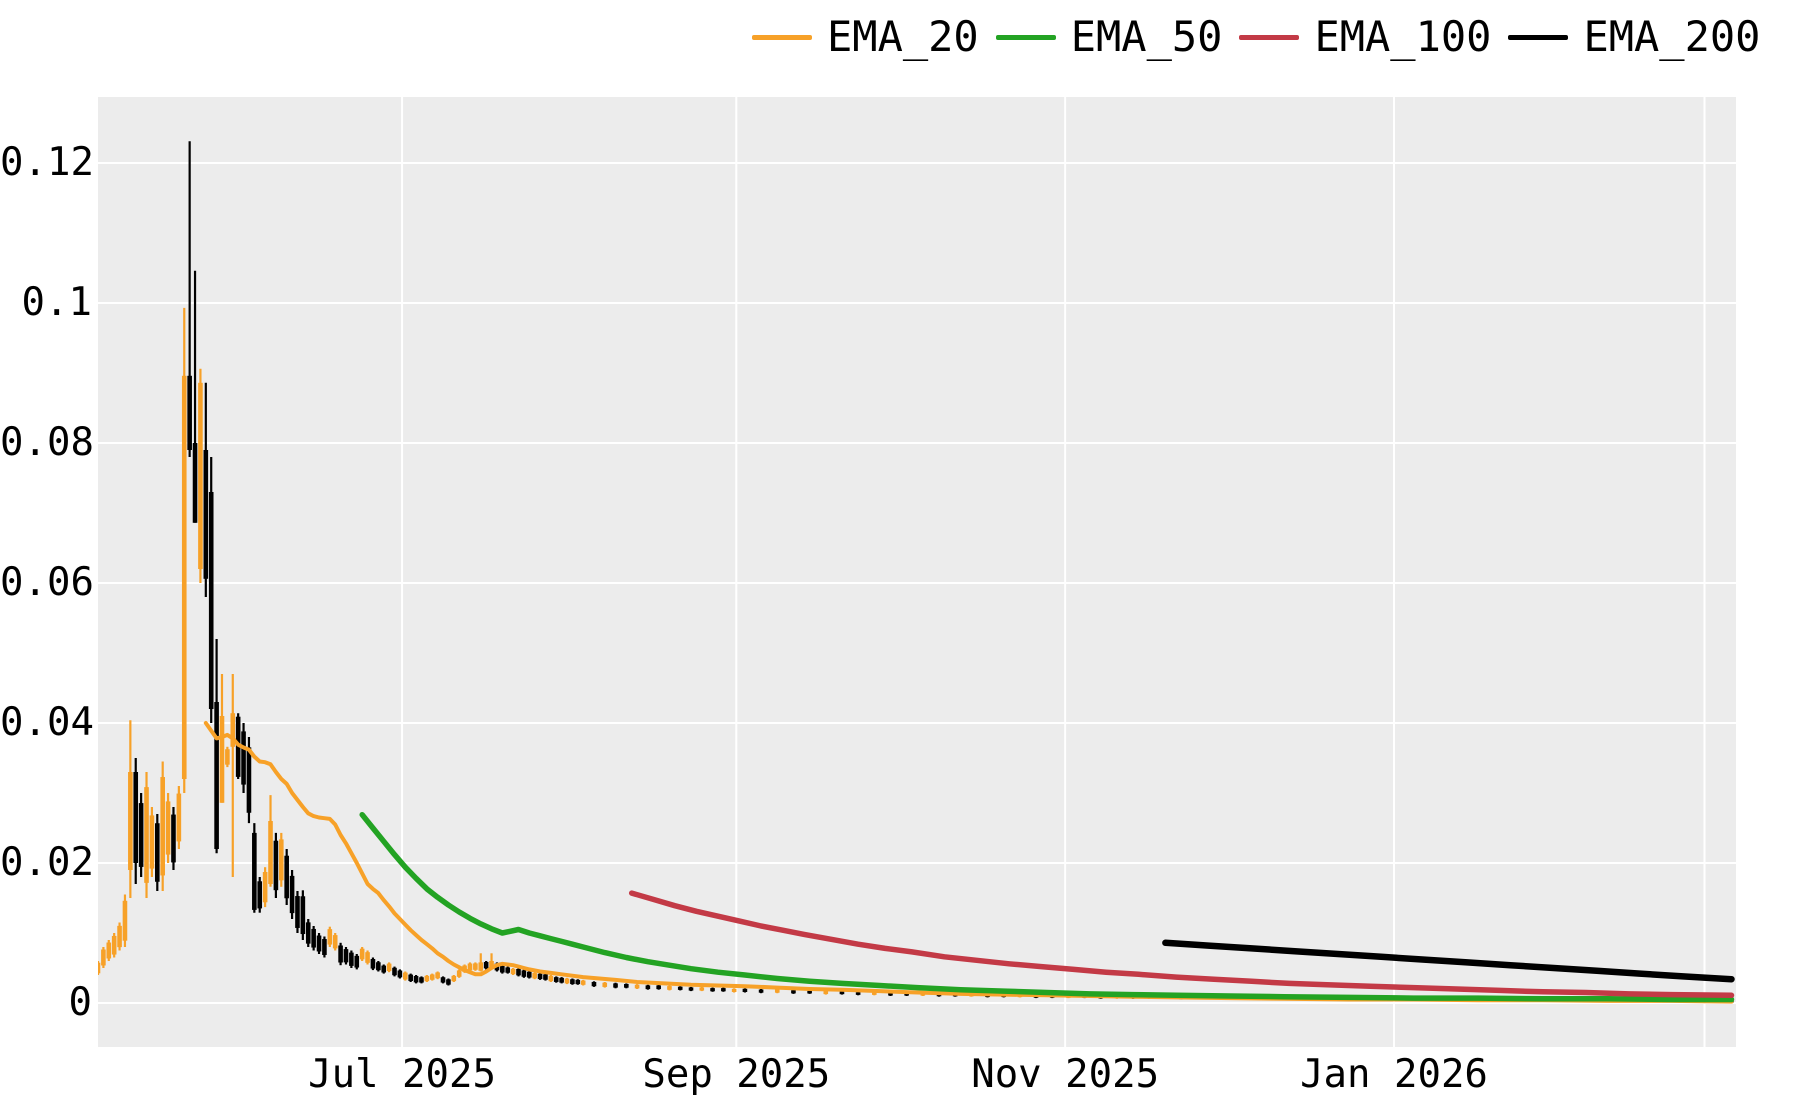  I want to click on y-tick-label: 0.06, so click(47, 582).